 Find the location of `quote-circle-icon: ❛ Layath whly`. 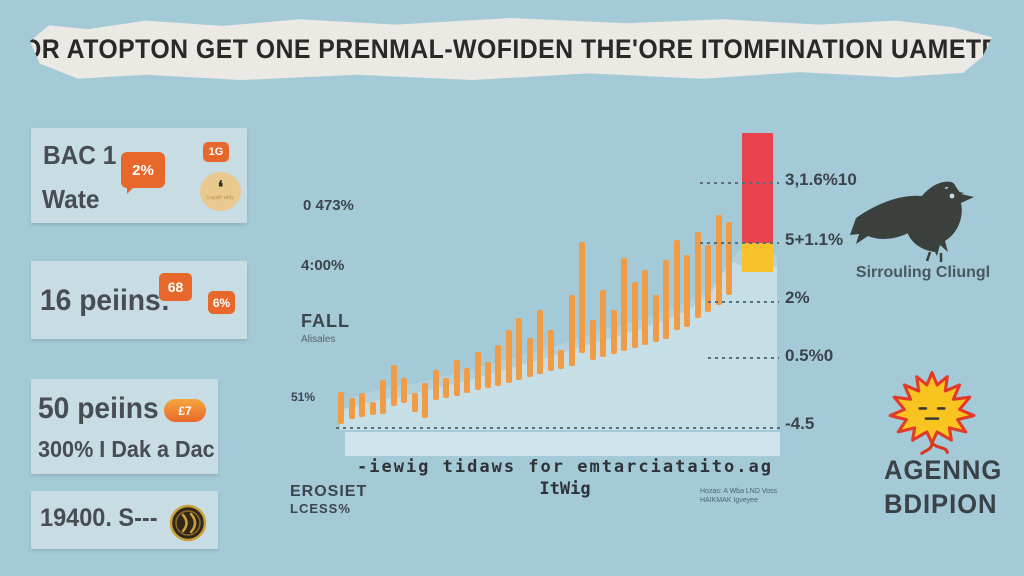

quote-circle-icon: ❛ Layath whly is located at coordinates (220, 191).